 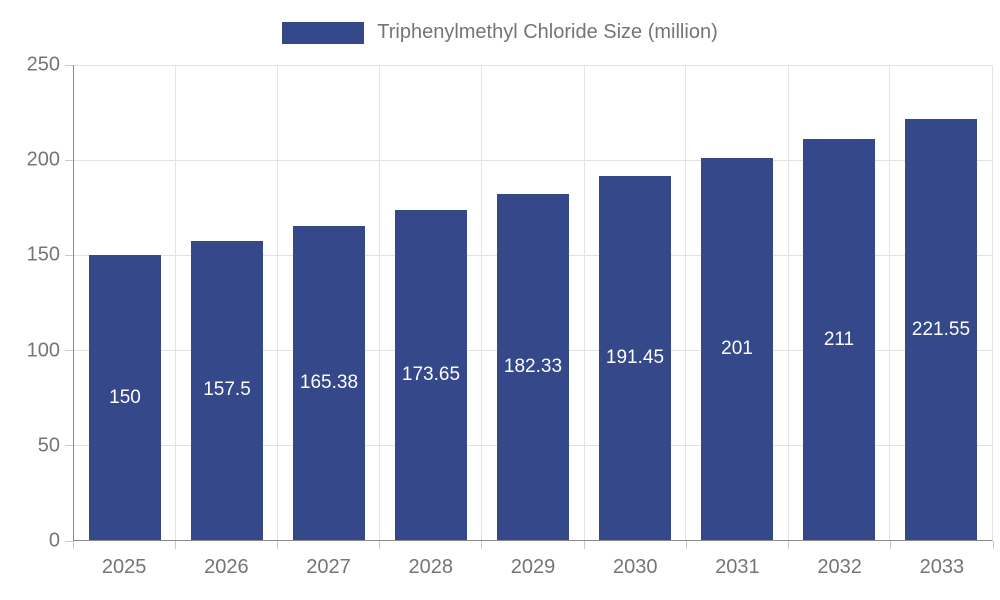 What do you see at coordinates (942, 567) in the screenshot?
I see `x-tick-label: 2033` at bounding box center [942, 567].